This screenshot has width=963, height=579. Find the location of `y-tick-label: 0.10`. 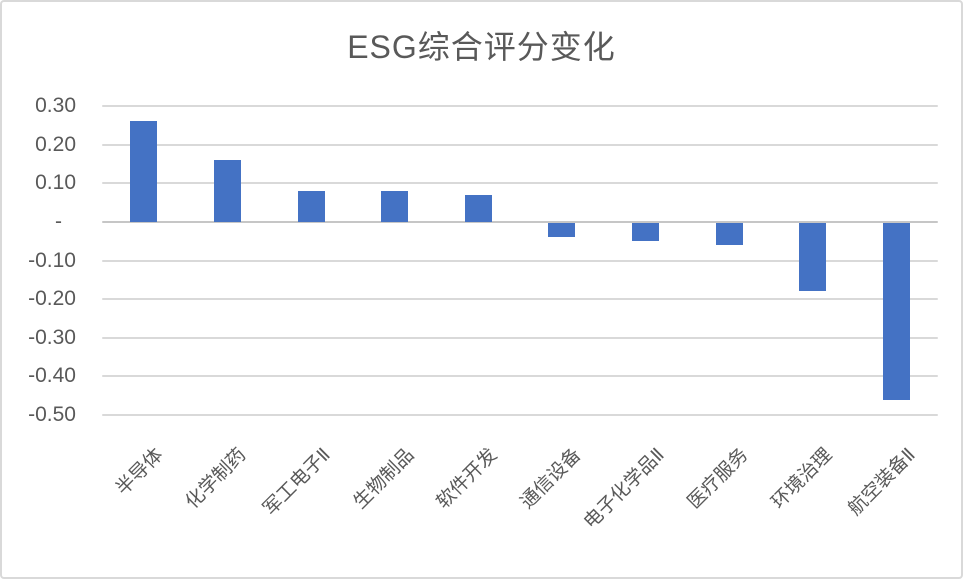

y-tick-label: 0.10 is located at coordinates (55, 183).